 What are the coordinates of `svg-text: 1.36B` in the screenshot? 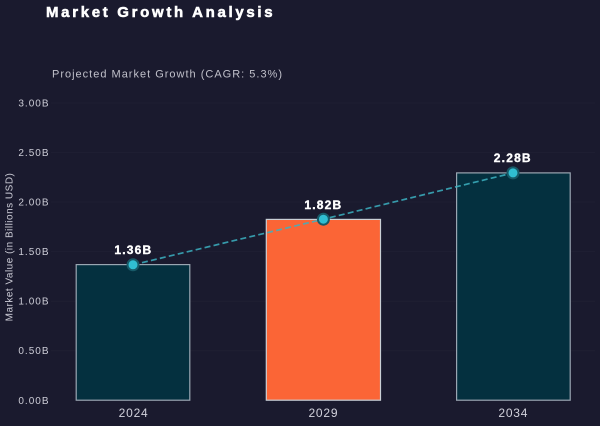 It's located at (133, 250).